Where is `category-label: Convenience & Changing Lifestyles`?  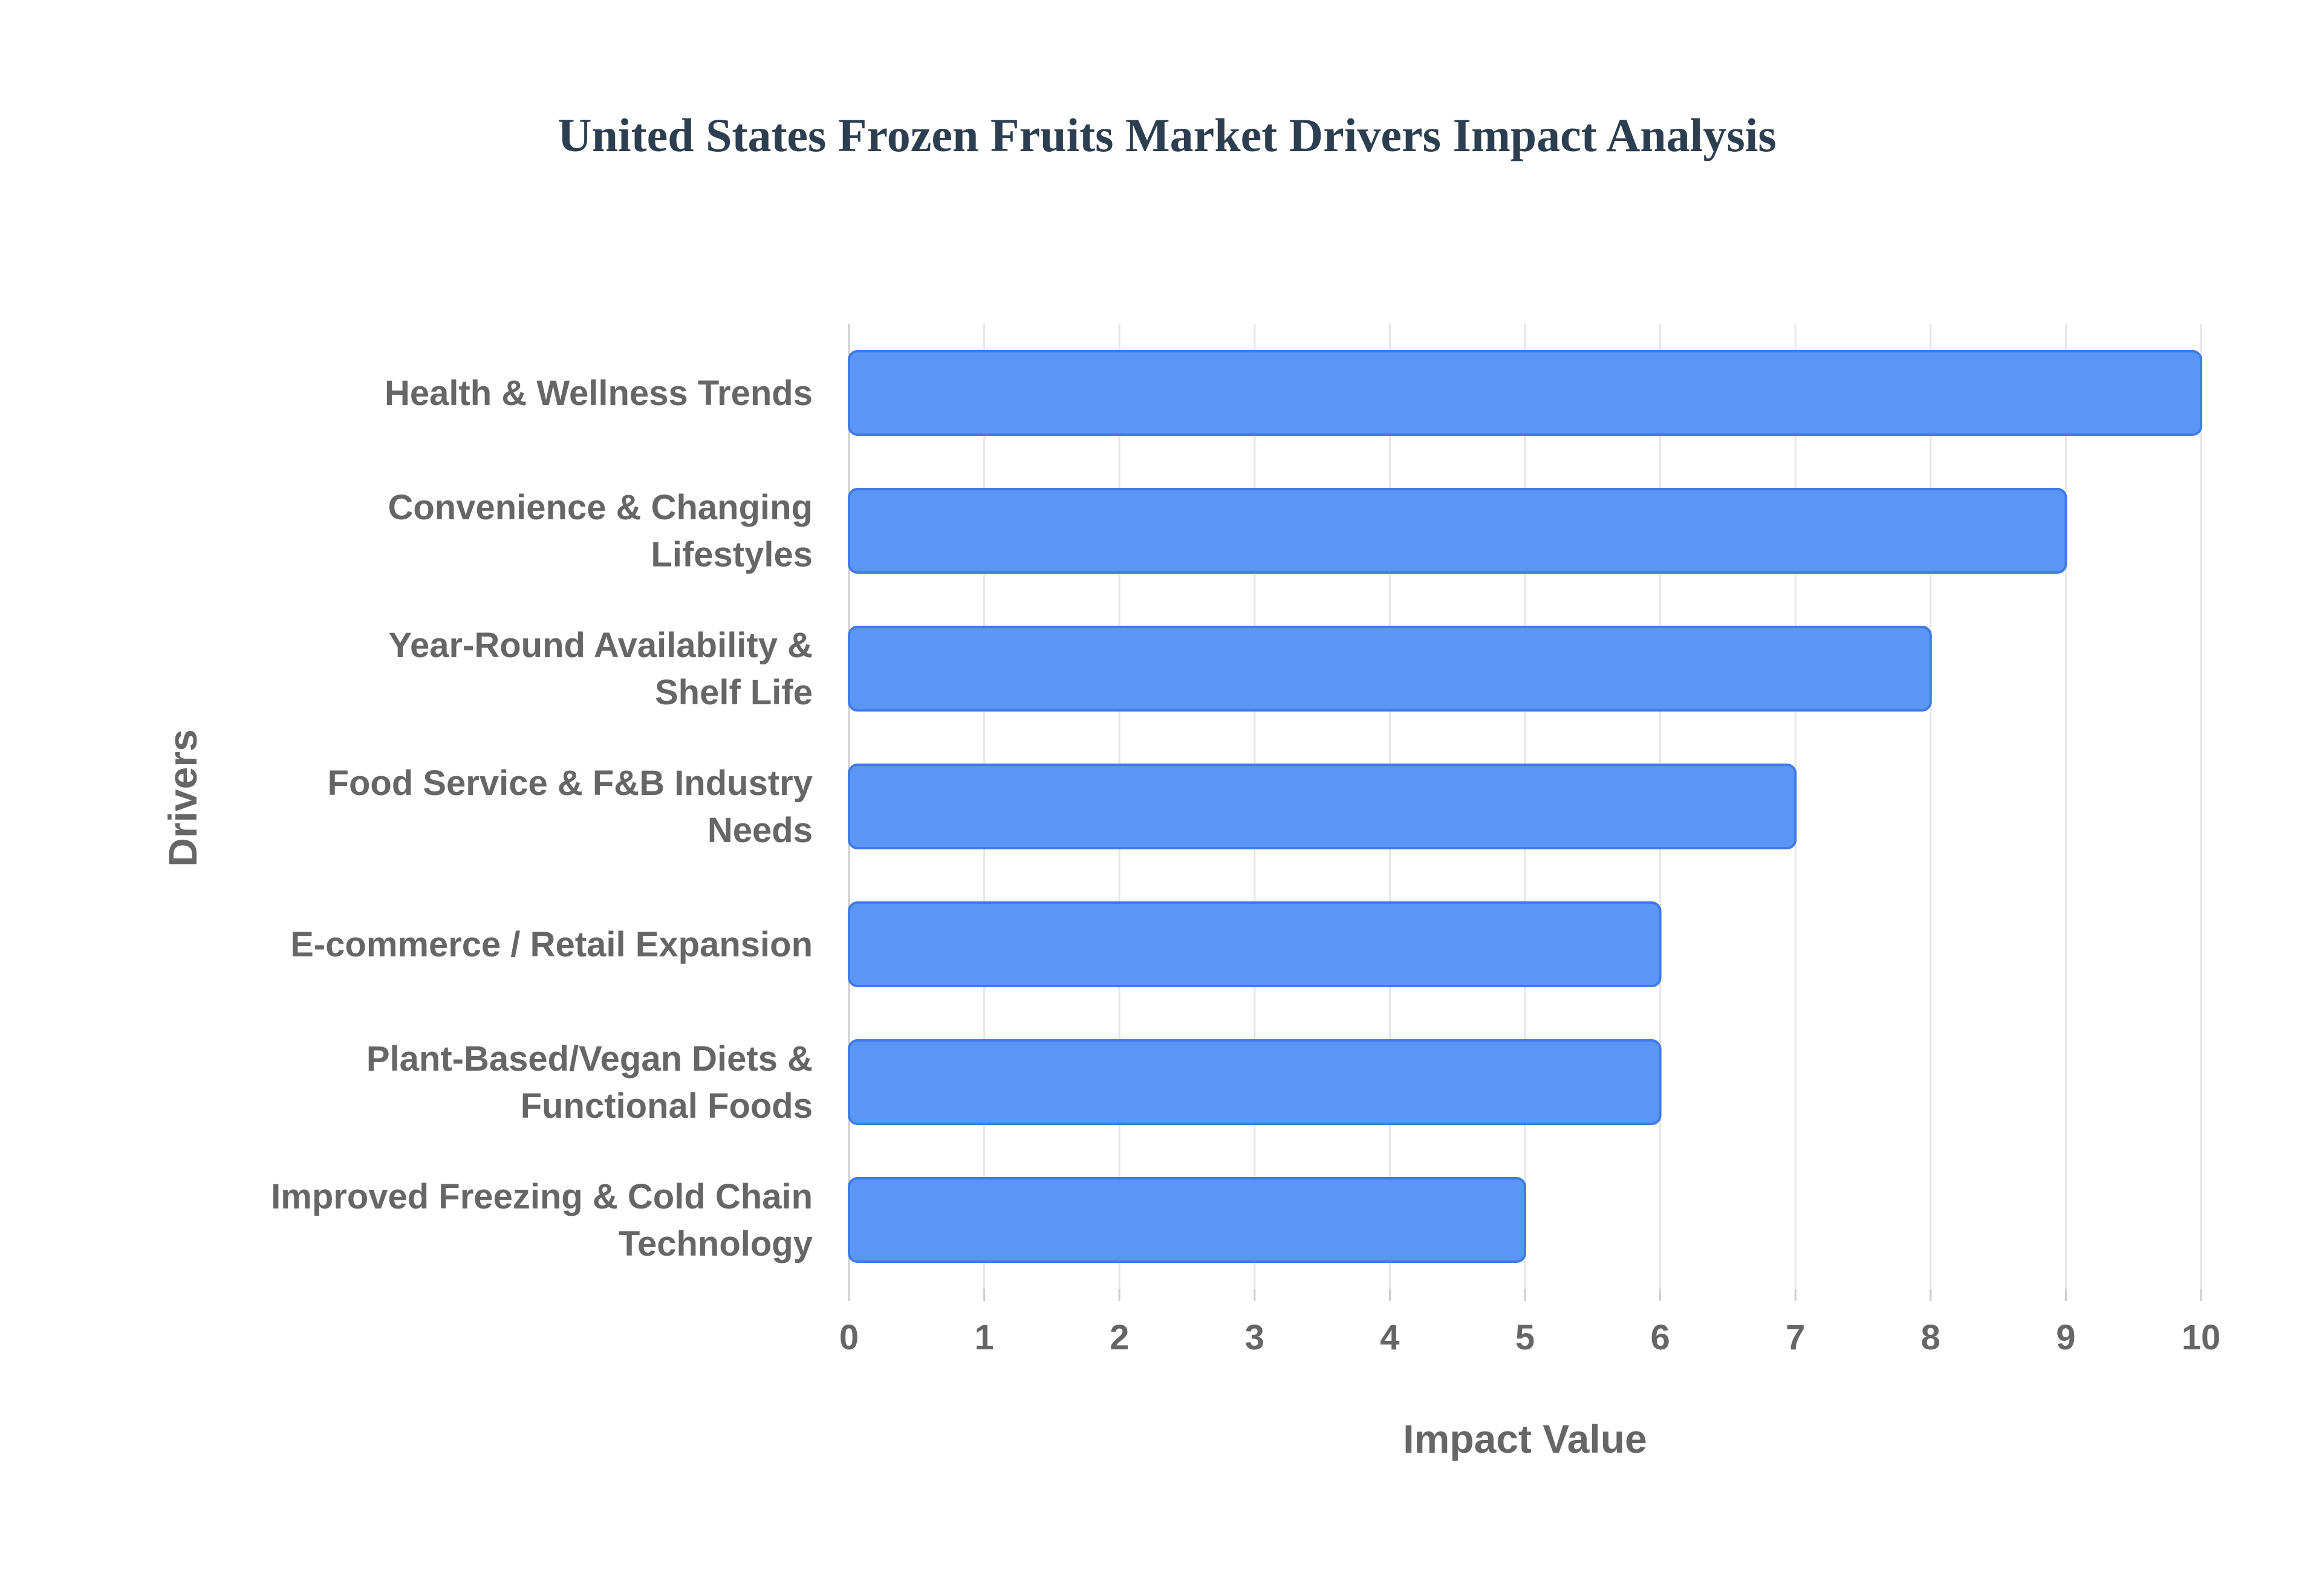 category-label: Convenience & Changing Lifestyles is located at coordinates (600, 531).